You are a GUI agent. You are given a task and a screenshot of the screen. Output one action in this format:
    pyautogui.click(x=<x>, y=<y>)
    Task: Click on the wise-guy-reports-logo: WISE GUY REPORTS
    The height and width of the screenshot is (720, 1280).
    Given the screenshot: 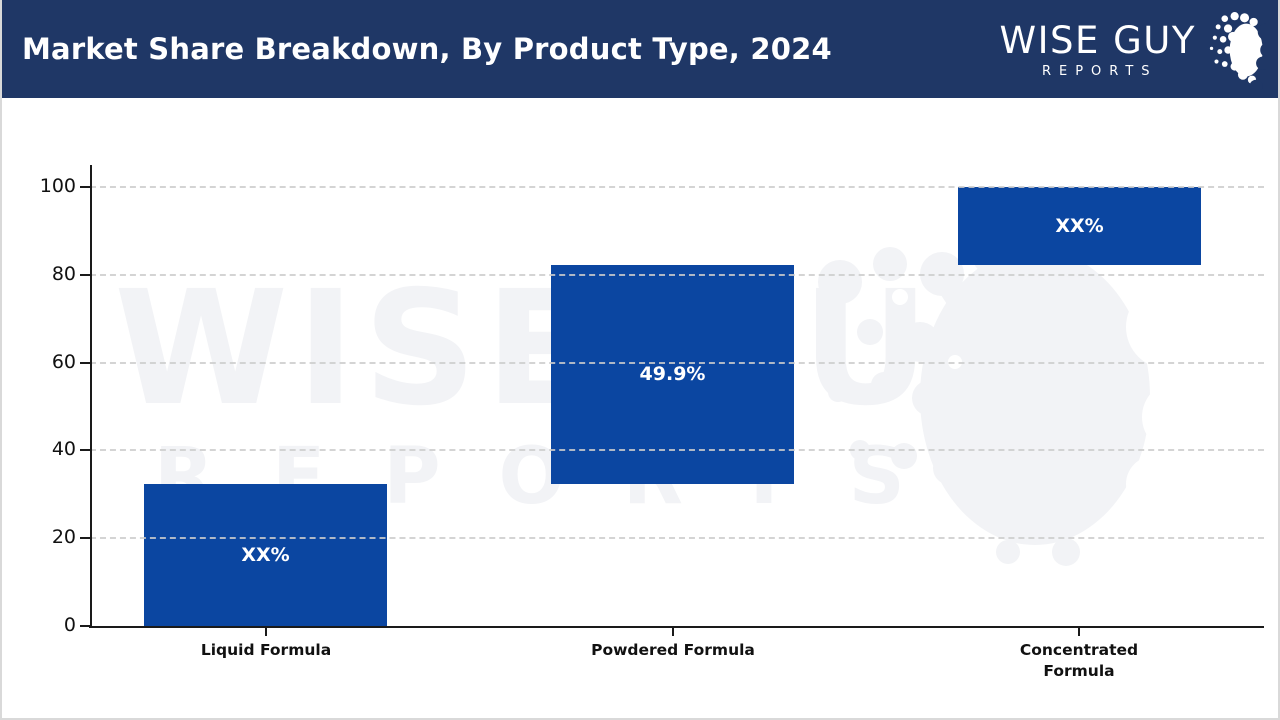 What is the action you would take?
    pyautogui.click(x=1133, y=50)
    